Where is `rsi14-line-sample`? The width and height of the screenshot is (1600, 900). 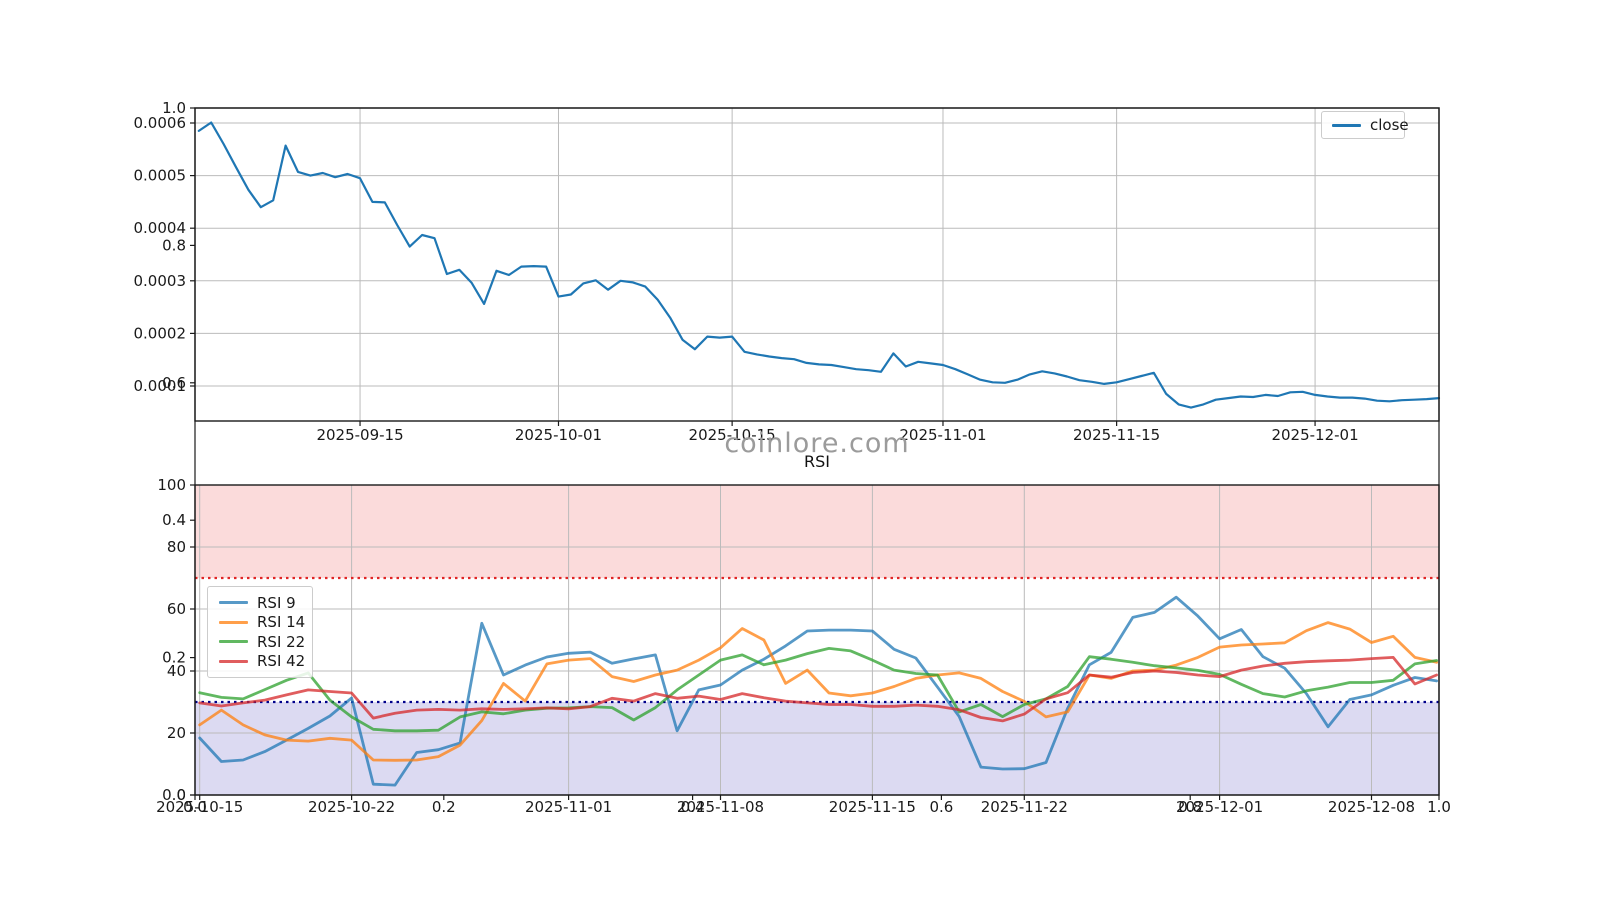 rsi14-line-sample is located at coordinates (233, 622).